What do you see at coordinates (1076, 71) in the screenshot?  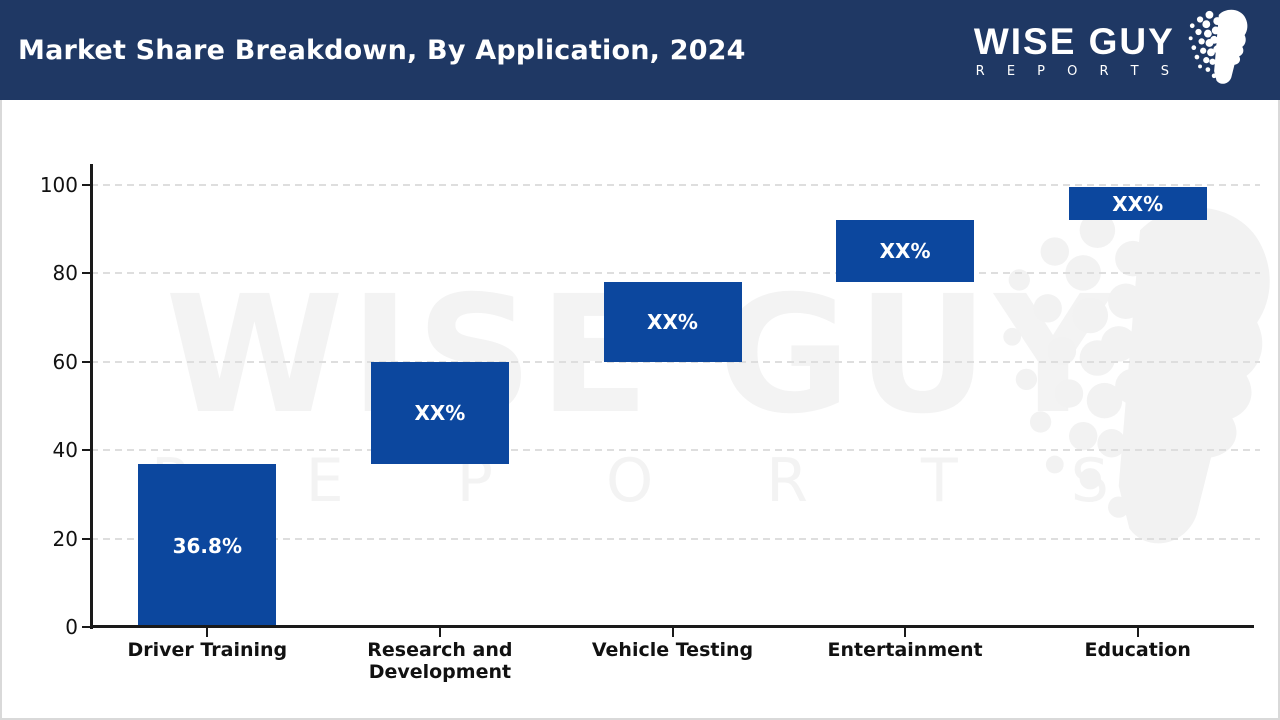 I see `logo-line2: R E P O R T S` at bounding box center [1076, 71].